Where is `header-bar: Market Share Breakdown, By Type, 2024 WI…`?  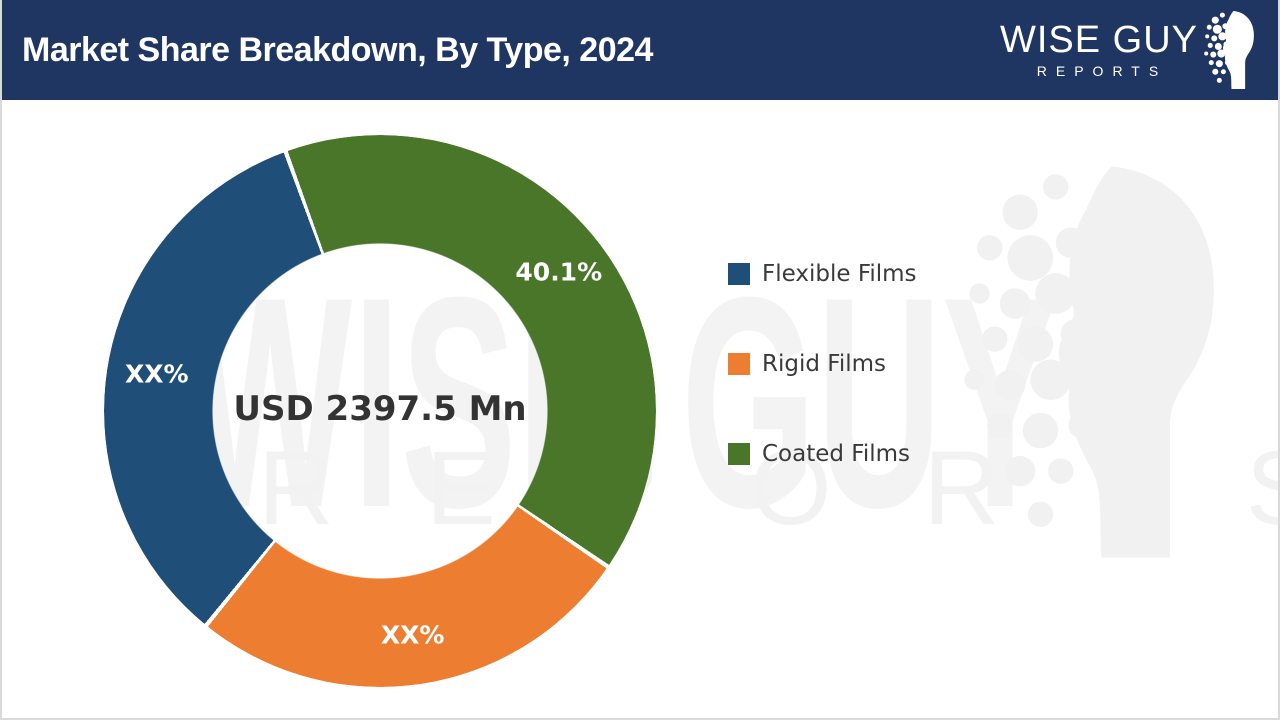 header-bar: Market Share Breakdown, By Type, 2024 WI… is located at coordinates (640, 50).